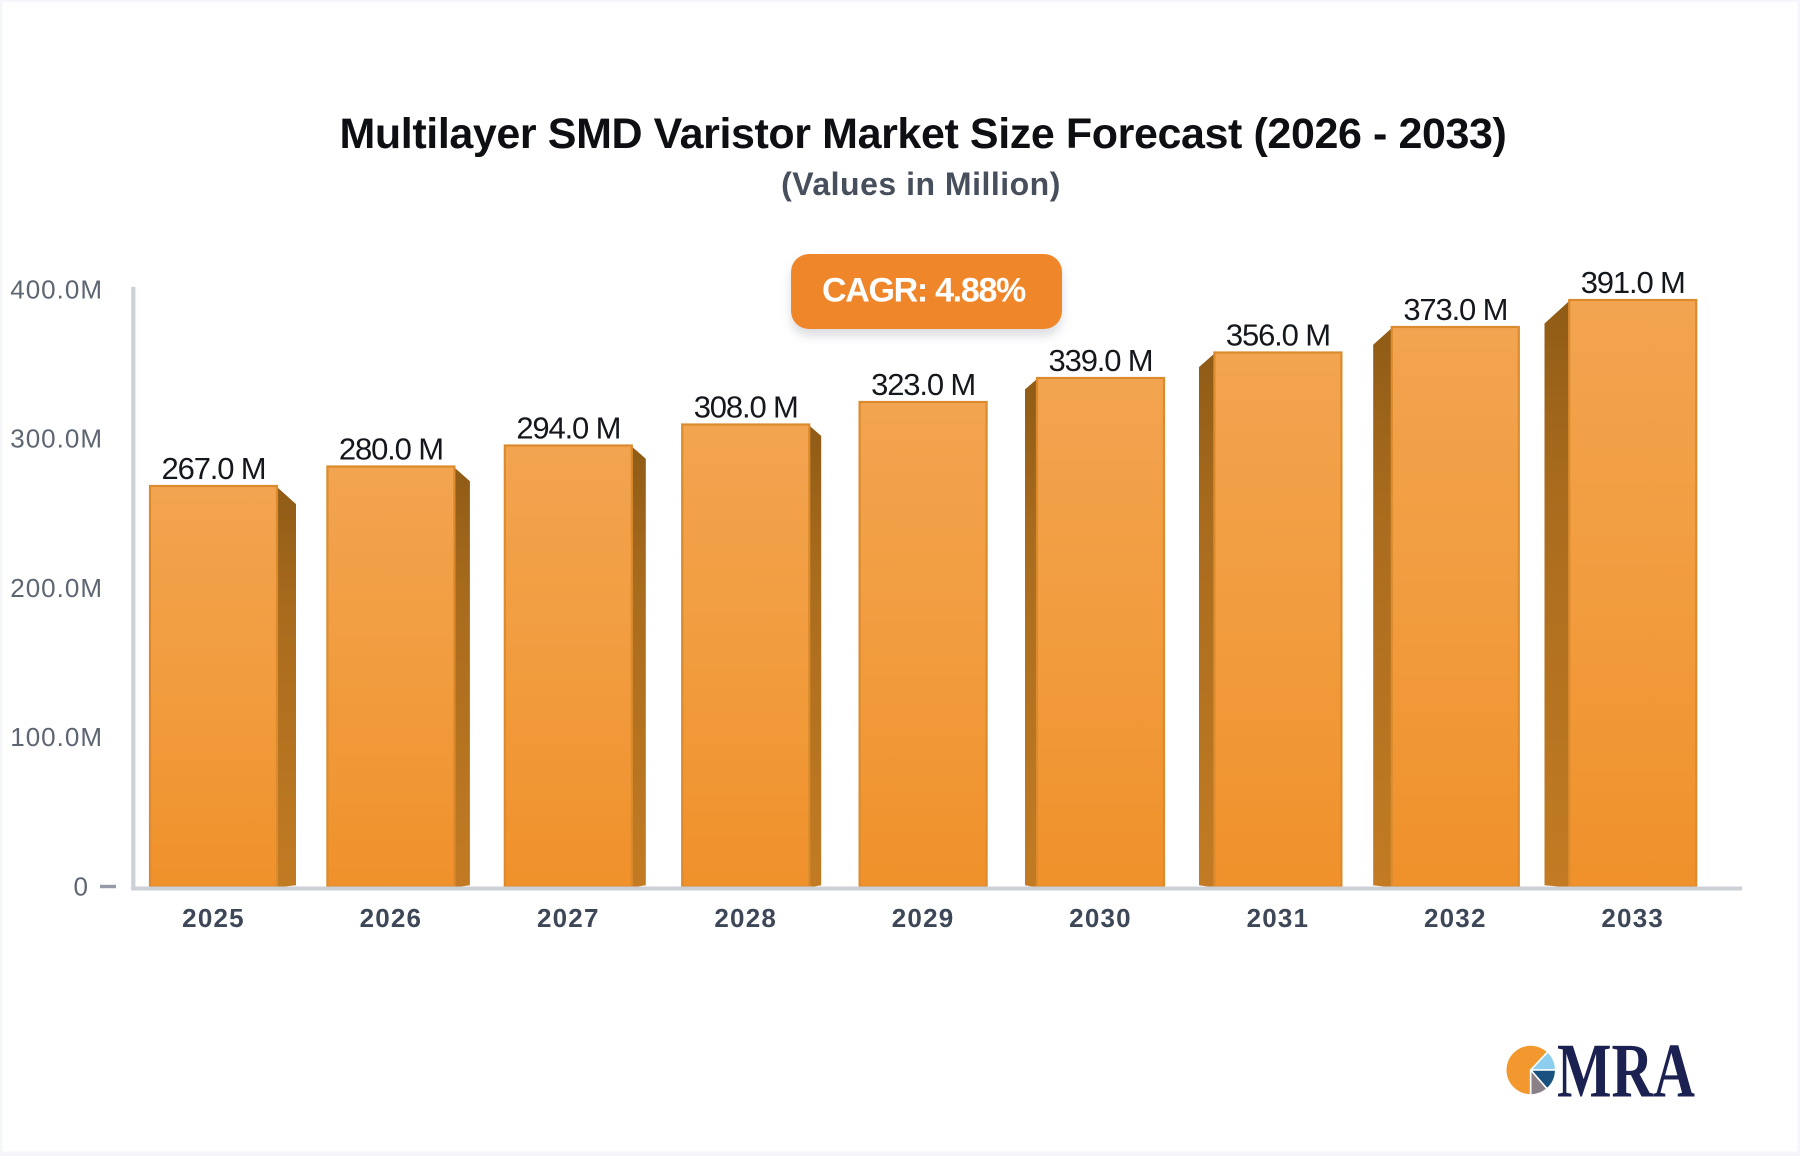 The width and height of the screenshot is (1800, 1161). What do you see at coordinates (1278, 335) in the screenshot?
I see `svg-text: 356.0 M` at bounding box center [1278, 335].